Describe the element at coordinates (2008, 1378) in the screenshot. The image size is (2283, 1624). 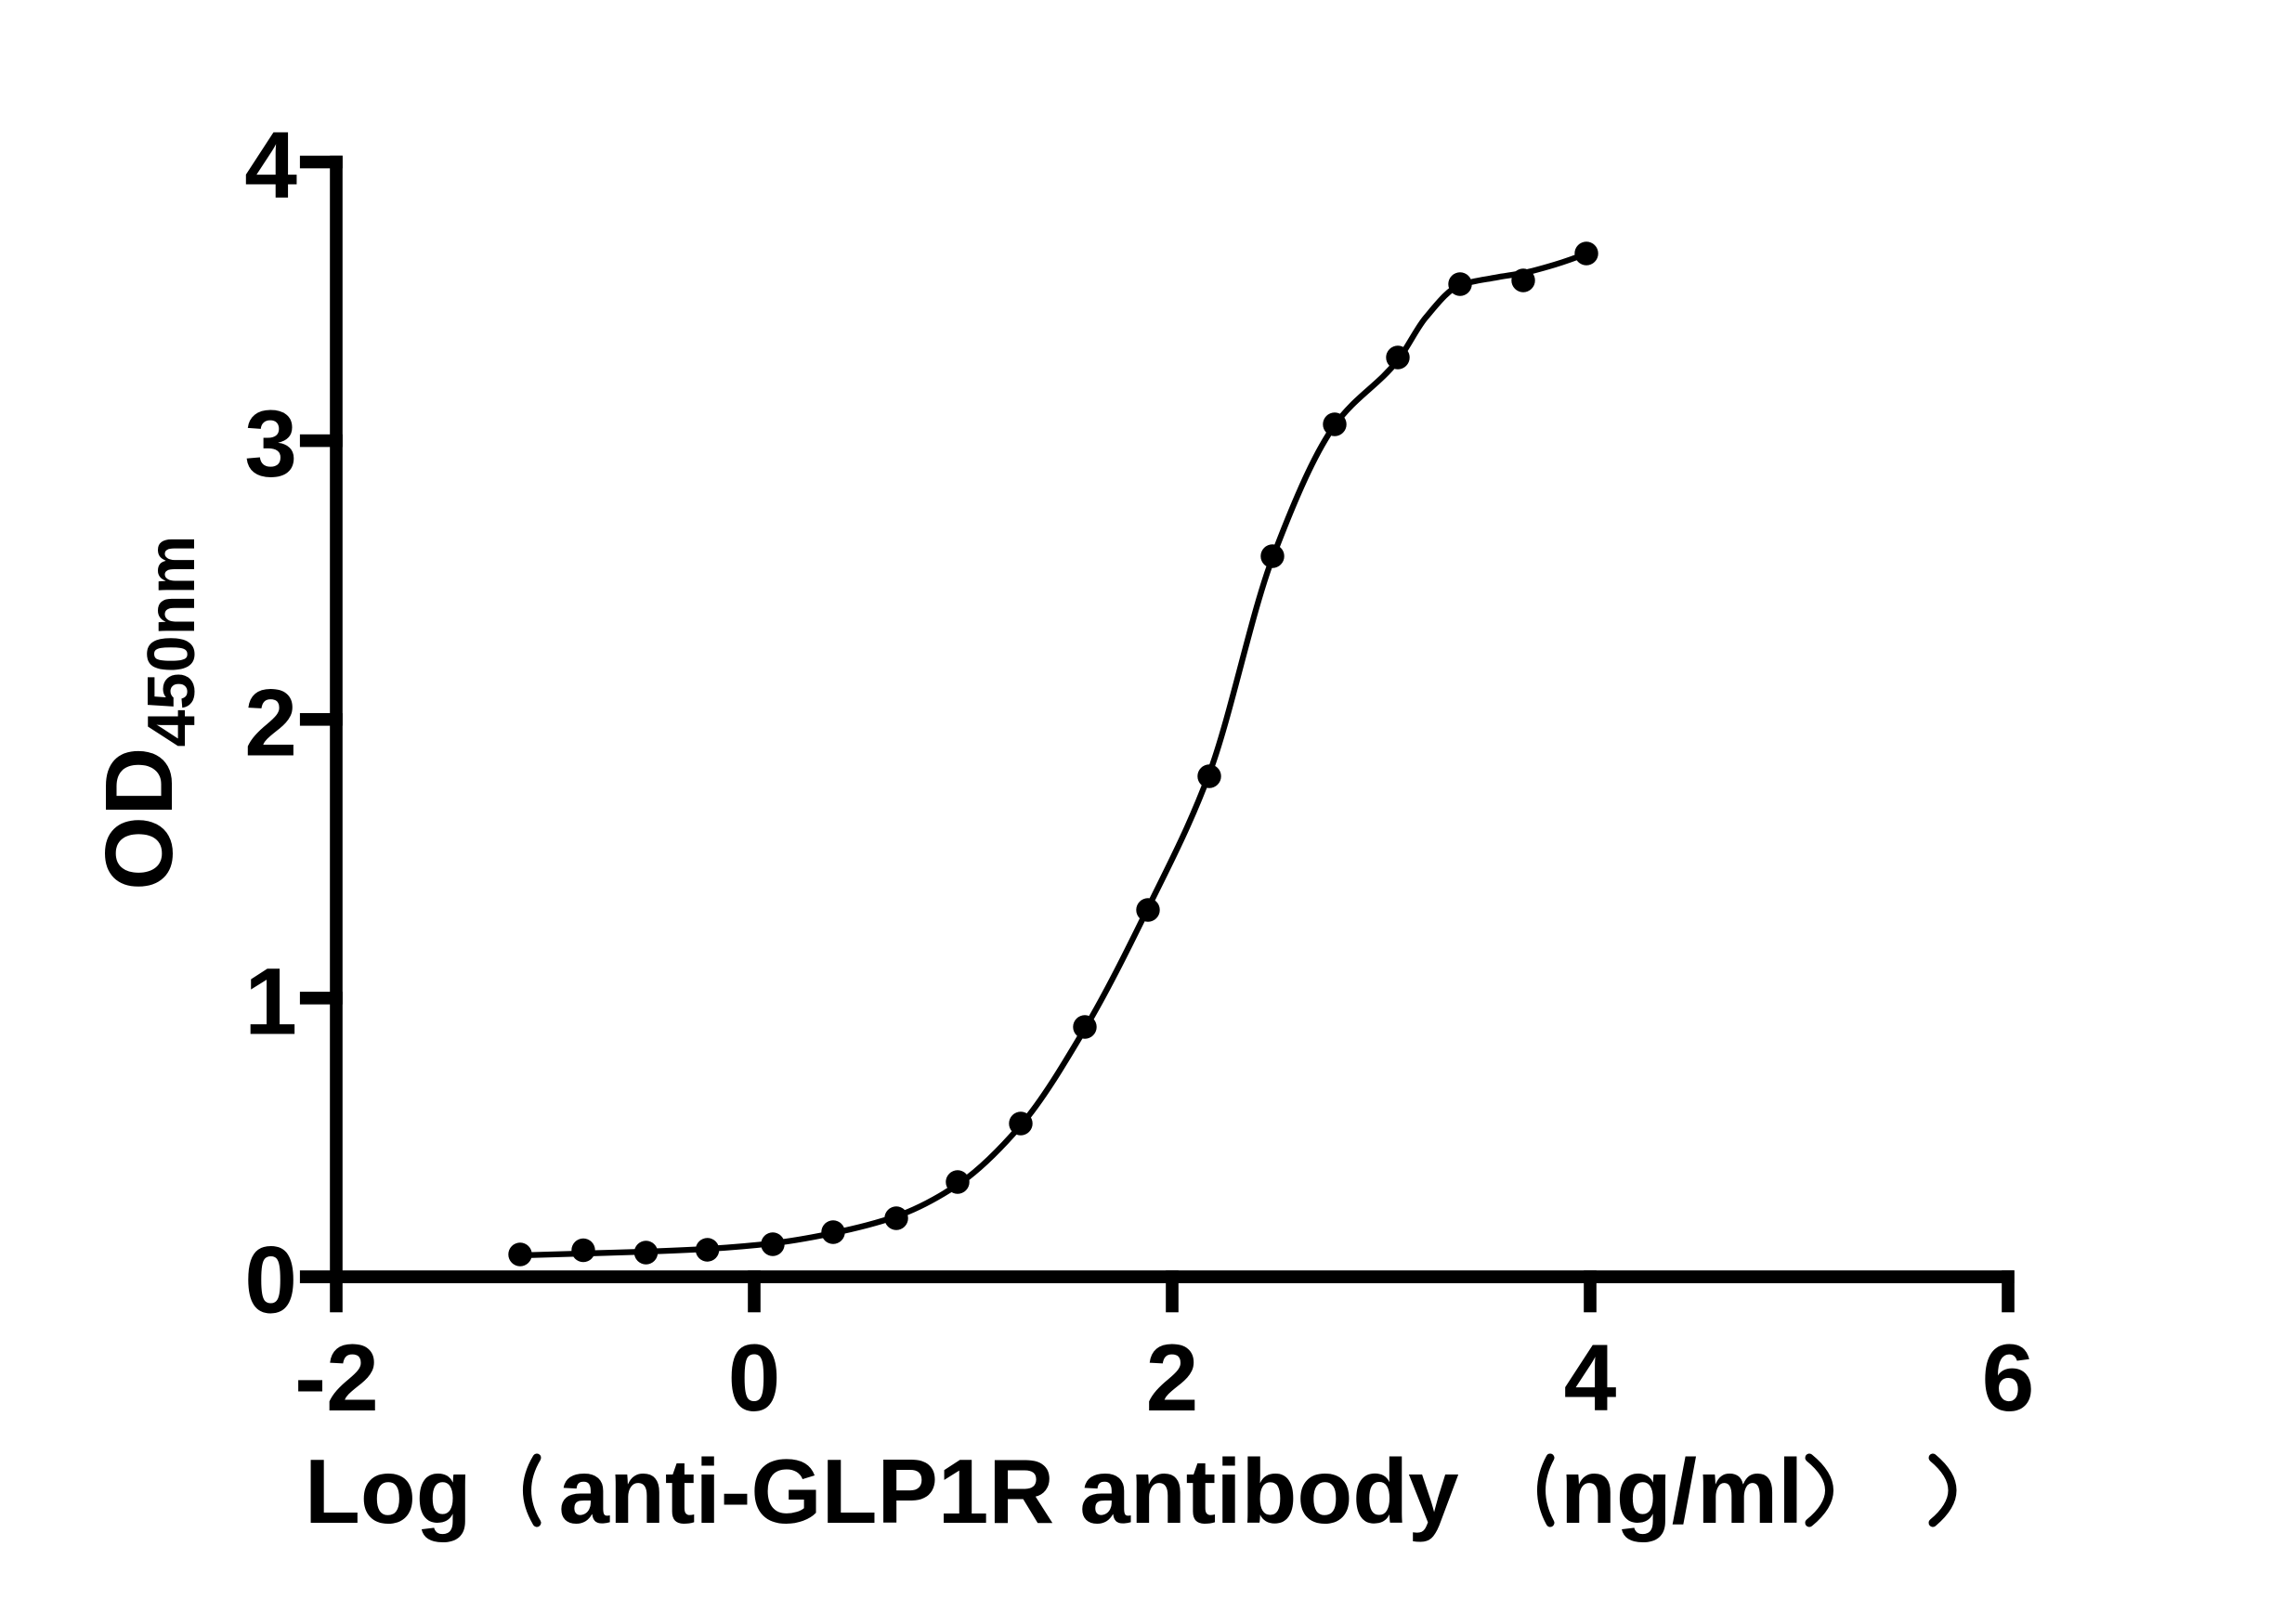
I see `svg-text: 6` at that location.